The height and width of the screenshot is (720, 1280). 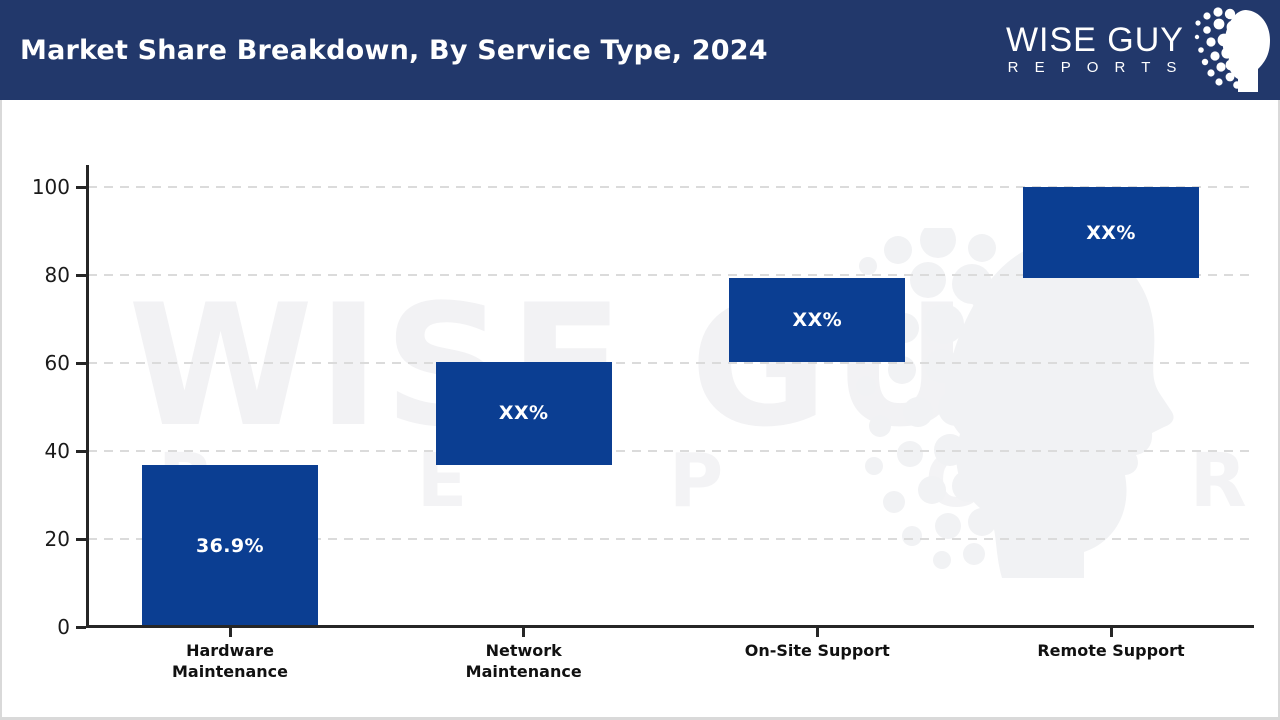 I want to click on brand-logo: WISE GUY R E P O R T S, so click(x=1143, y=50).